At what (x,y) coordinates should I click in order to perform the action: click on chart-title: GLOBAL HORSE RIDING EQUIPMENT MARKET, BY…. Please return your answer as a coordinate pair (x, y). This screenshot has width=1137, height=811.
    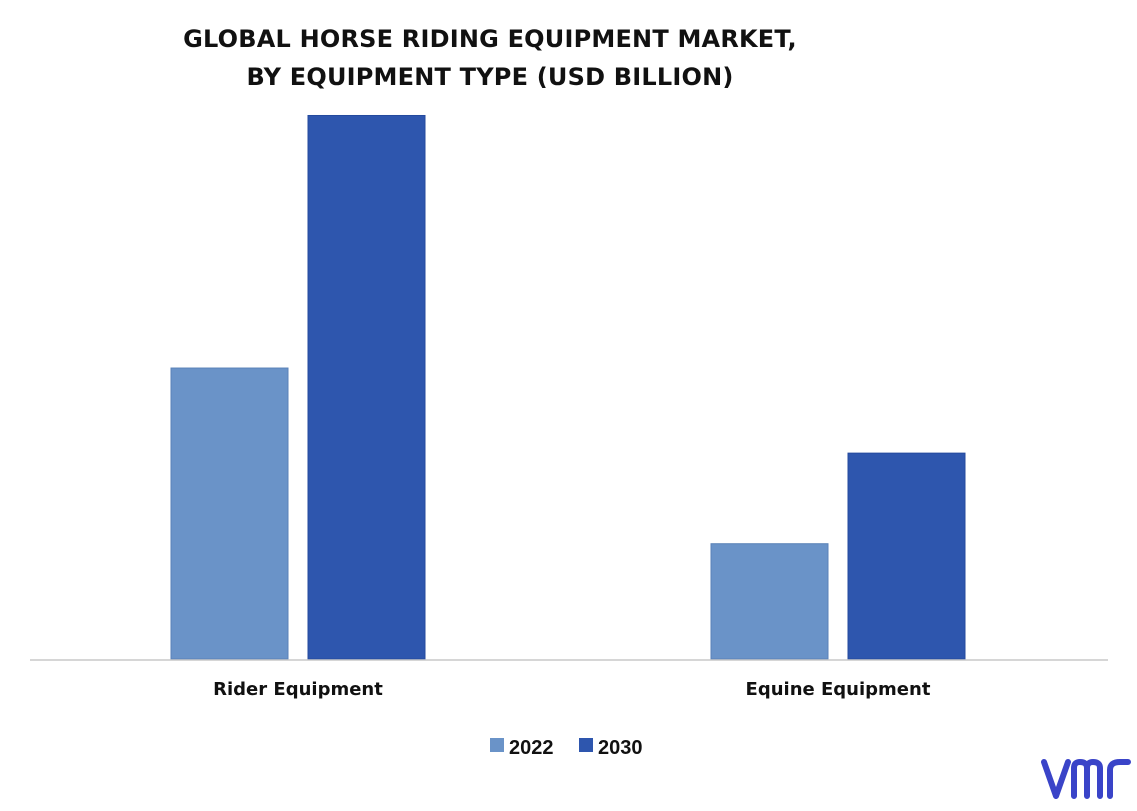
    Looking at the image, I should click on (490, 58).